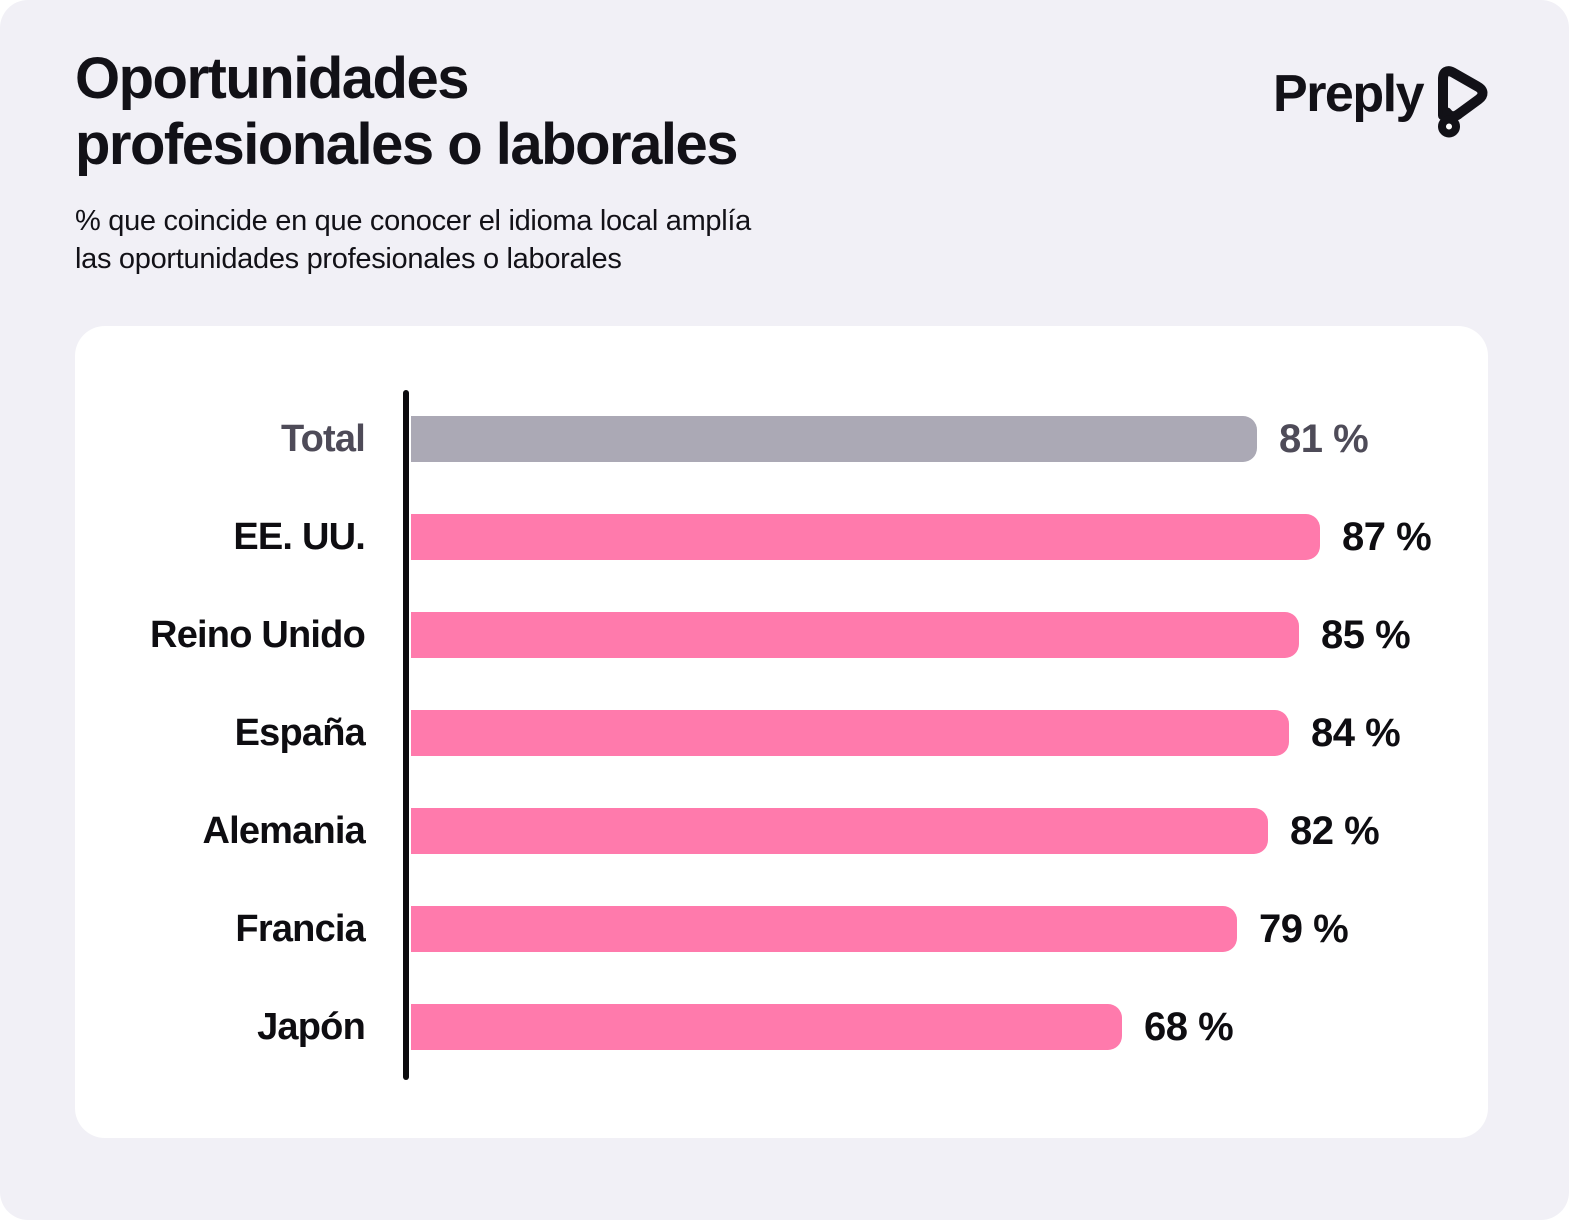 The height and width of the screenshot is (1220, 1569). What do you see at coordinates (258, 634) in the screenshot?
I see `category-label: Reino Unido` at bounding box center [258, 634].